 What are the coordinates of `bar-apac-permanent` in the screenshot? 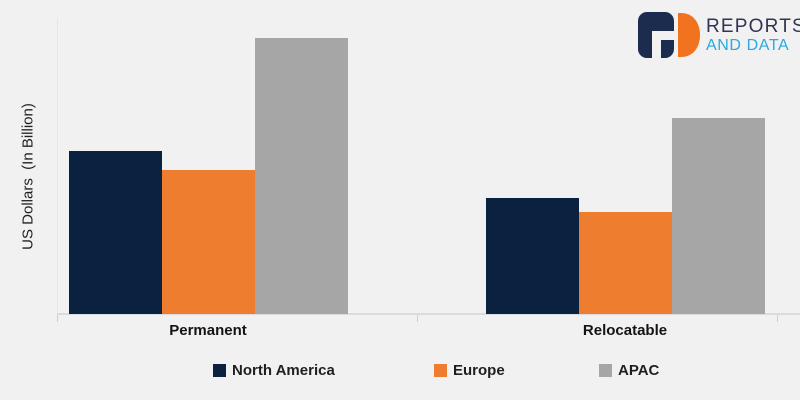 It's located at (301, 176).